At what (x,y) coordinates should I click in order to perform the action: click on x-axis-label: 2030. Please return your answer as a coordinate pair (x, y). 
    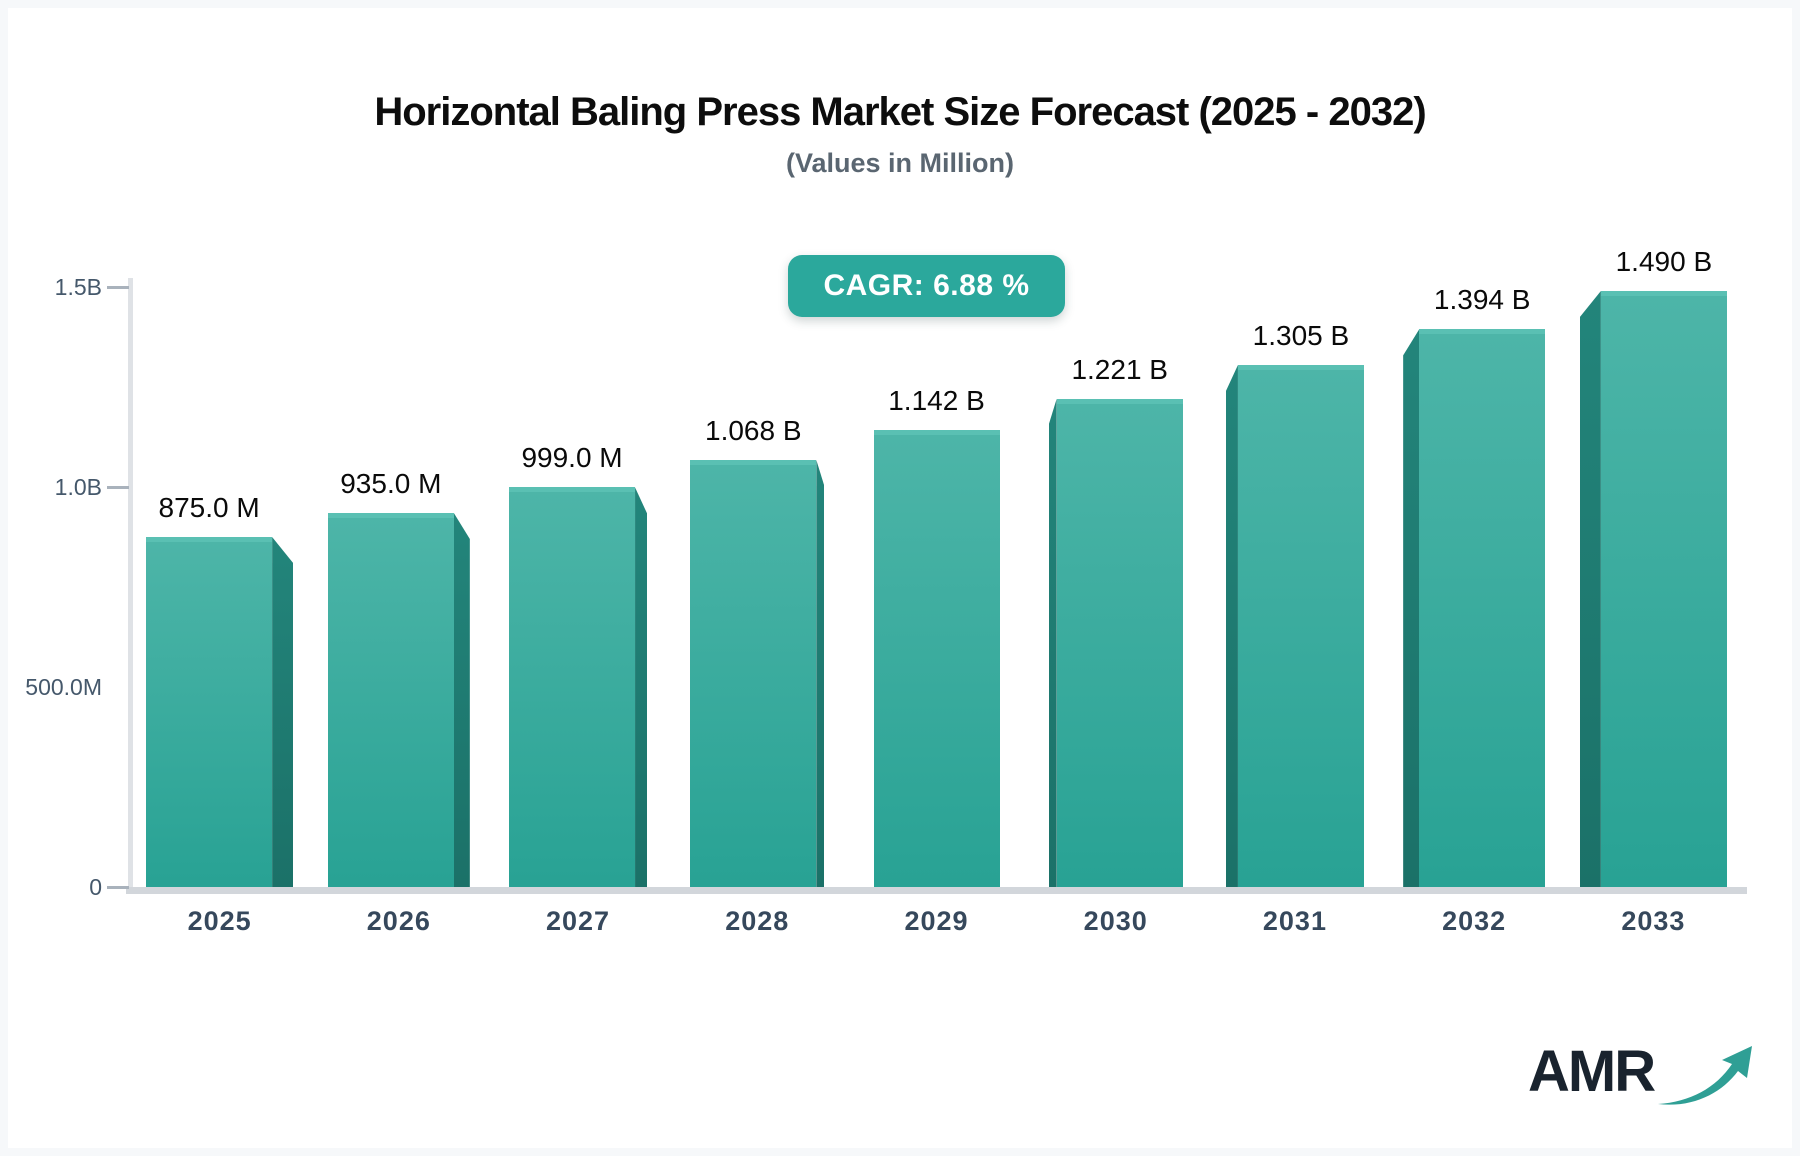
    Looking at the image, I should click on (1115, 921).